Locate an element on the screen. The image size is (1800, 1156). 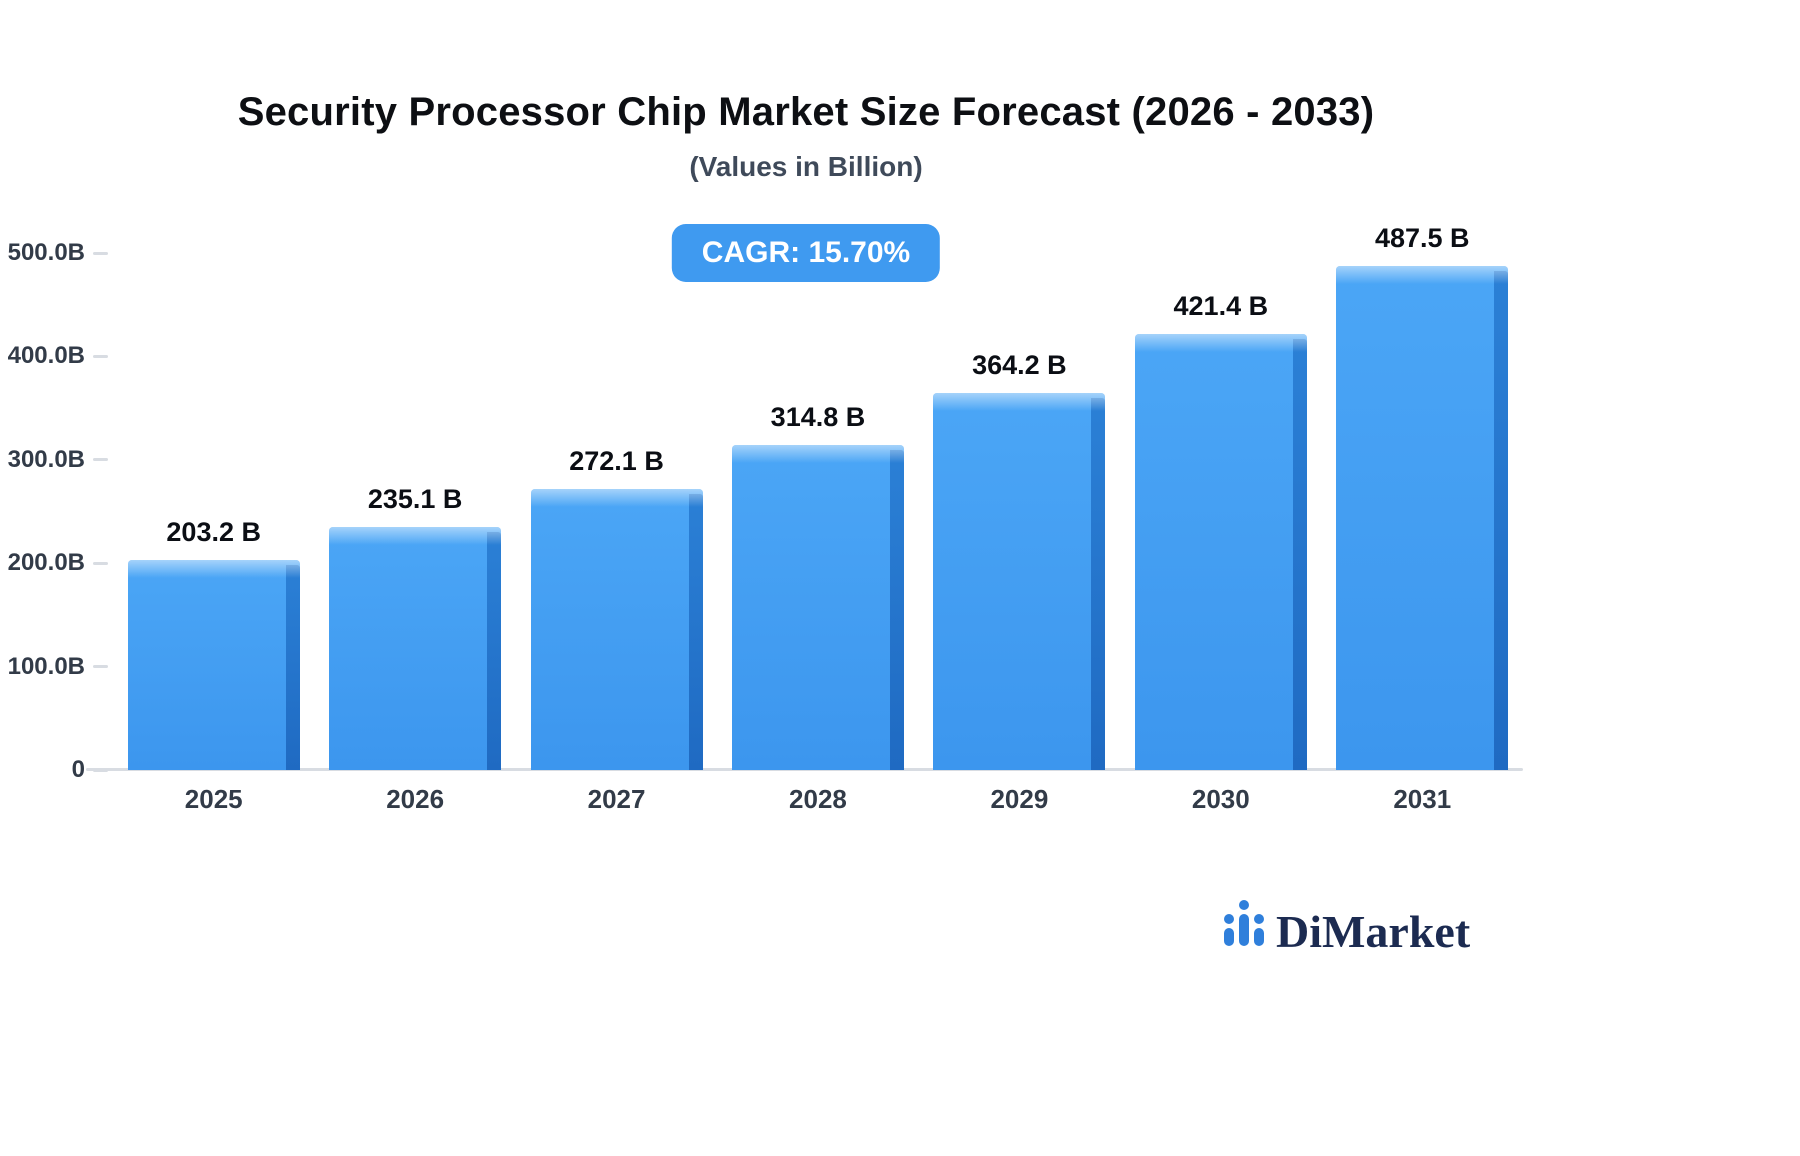
bar-slot: 421.4 B is located at coordinates (1220, 511).